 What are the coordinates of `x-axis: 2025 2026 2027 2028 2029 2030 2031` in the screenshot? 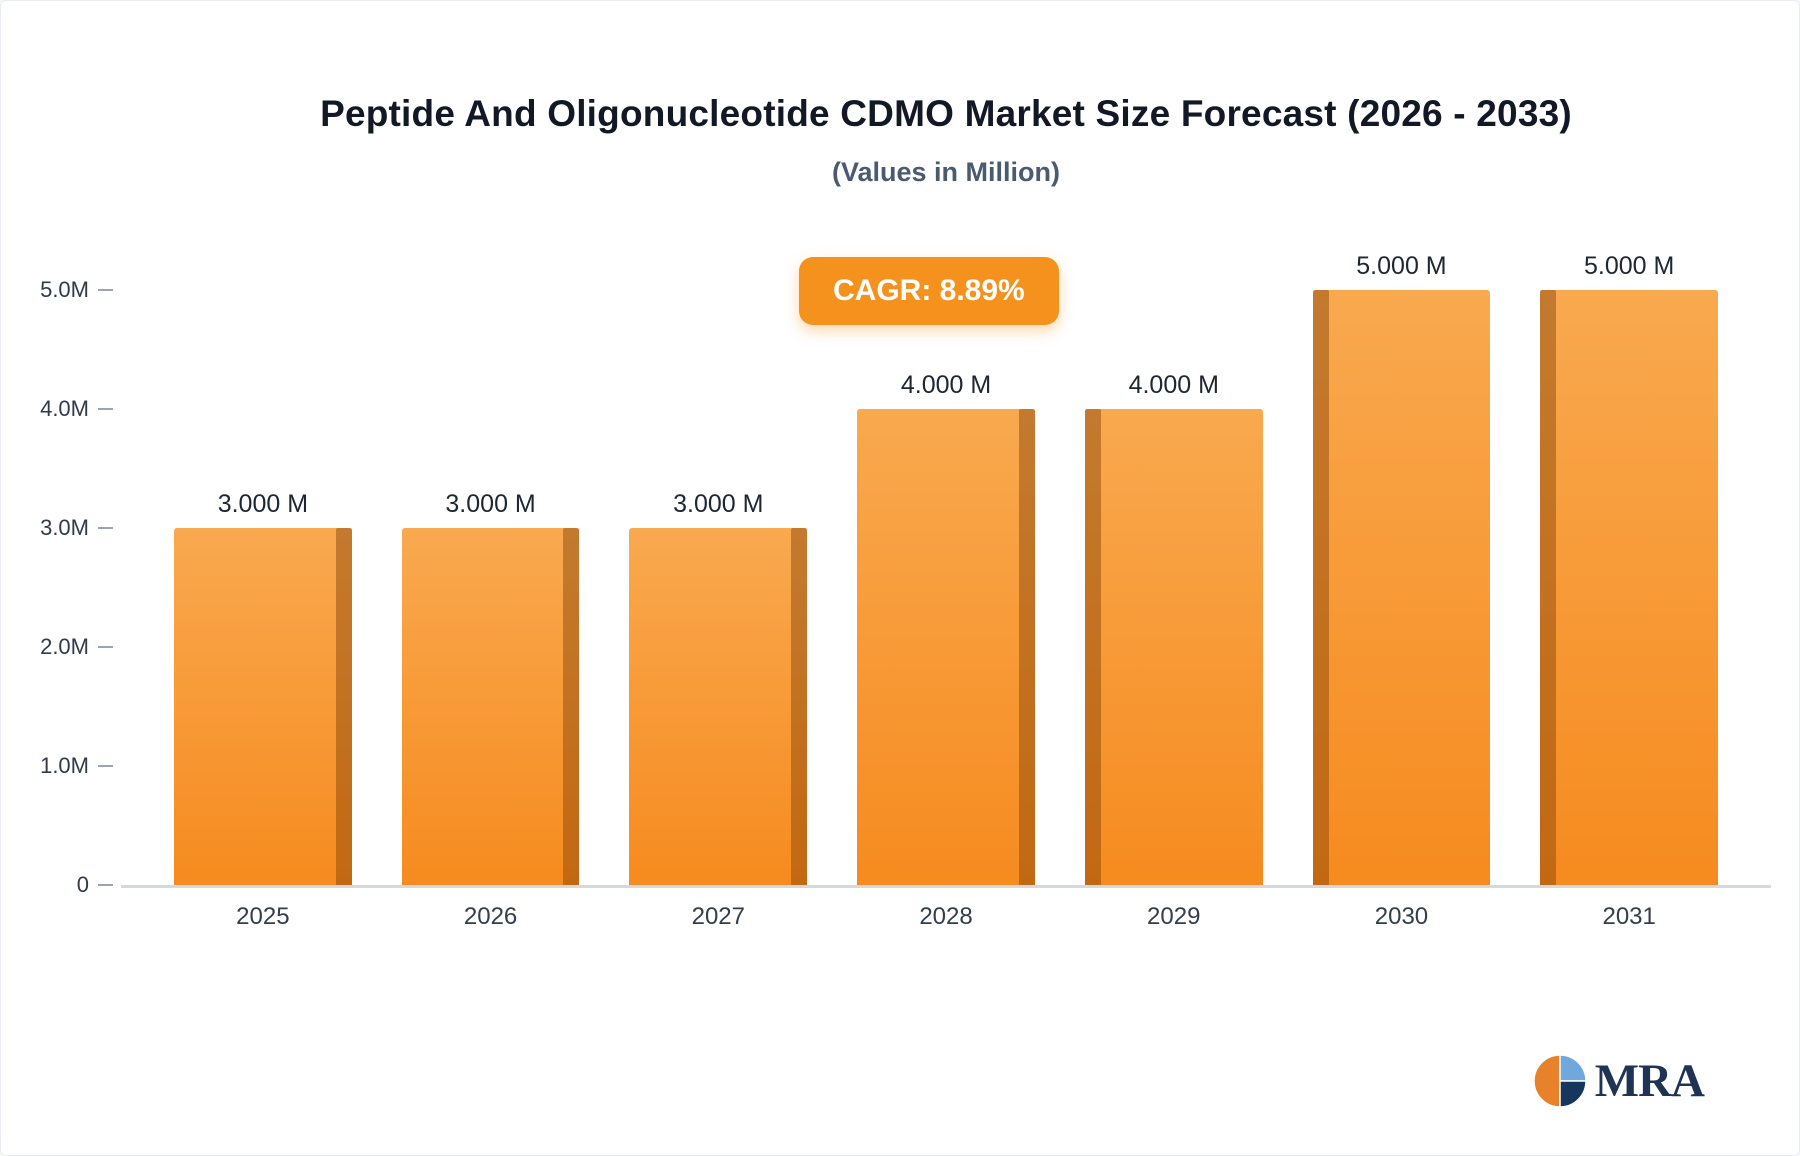 It's located at (946, 917).